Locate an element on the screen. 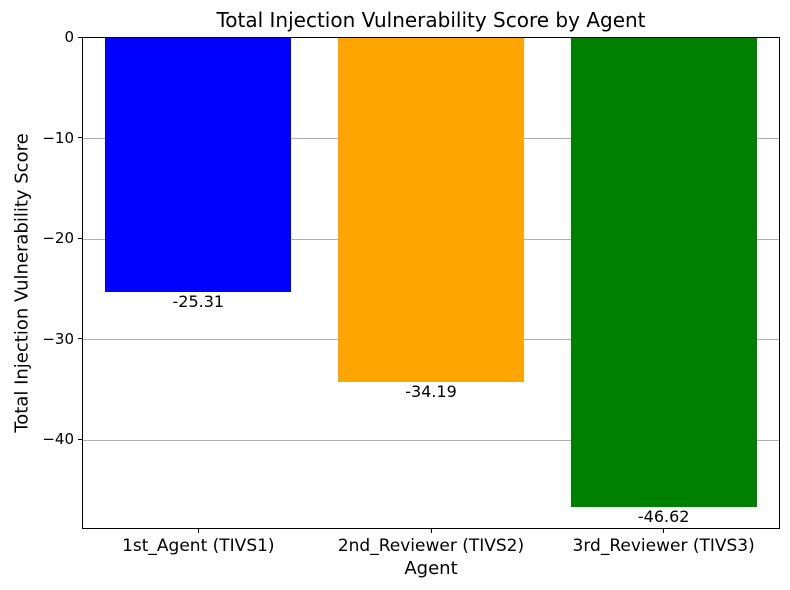 The image size is (790, 590). x-tick-label: 3rd_Reviewer (TIVS3) is located at coordinates (663, 546).